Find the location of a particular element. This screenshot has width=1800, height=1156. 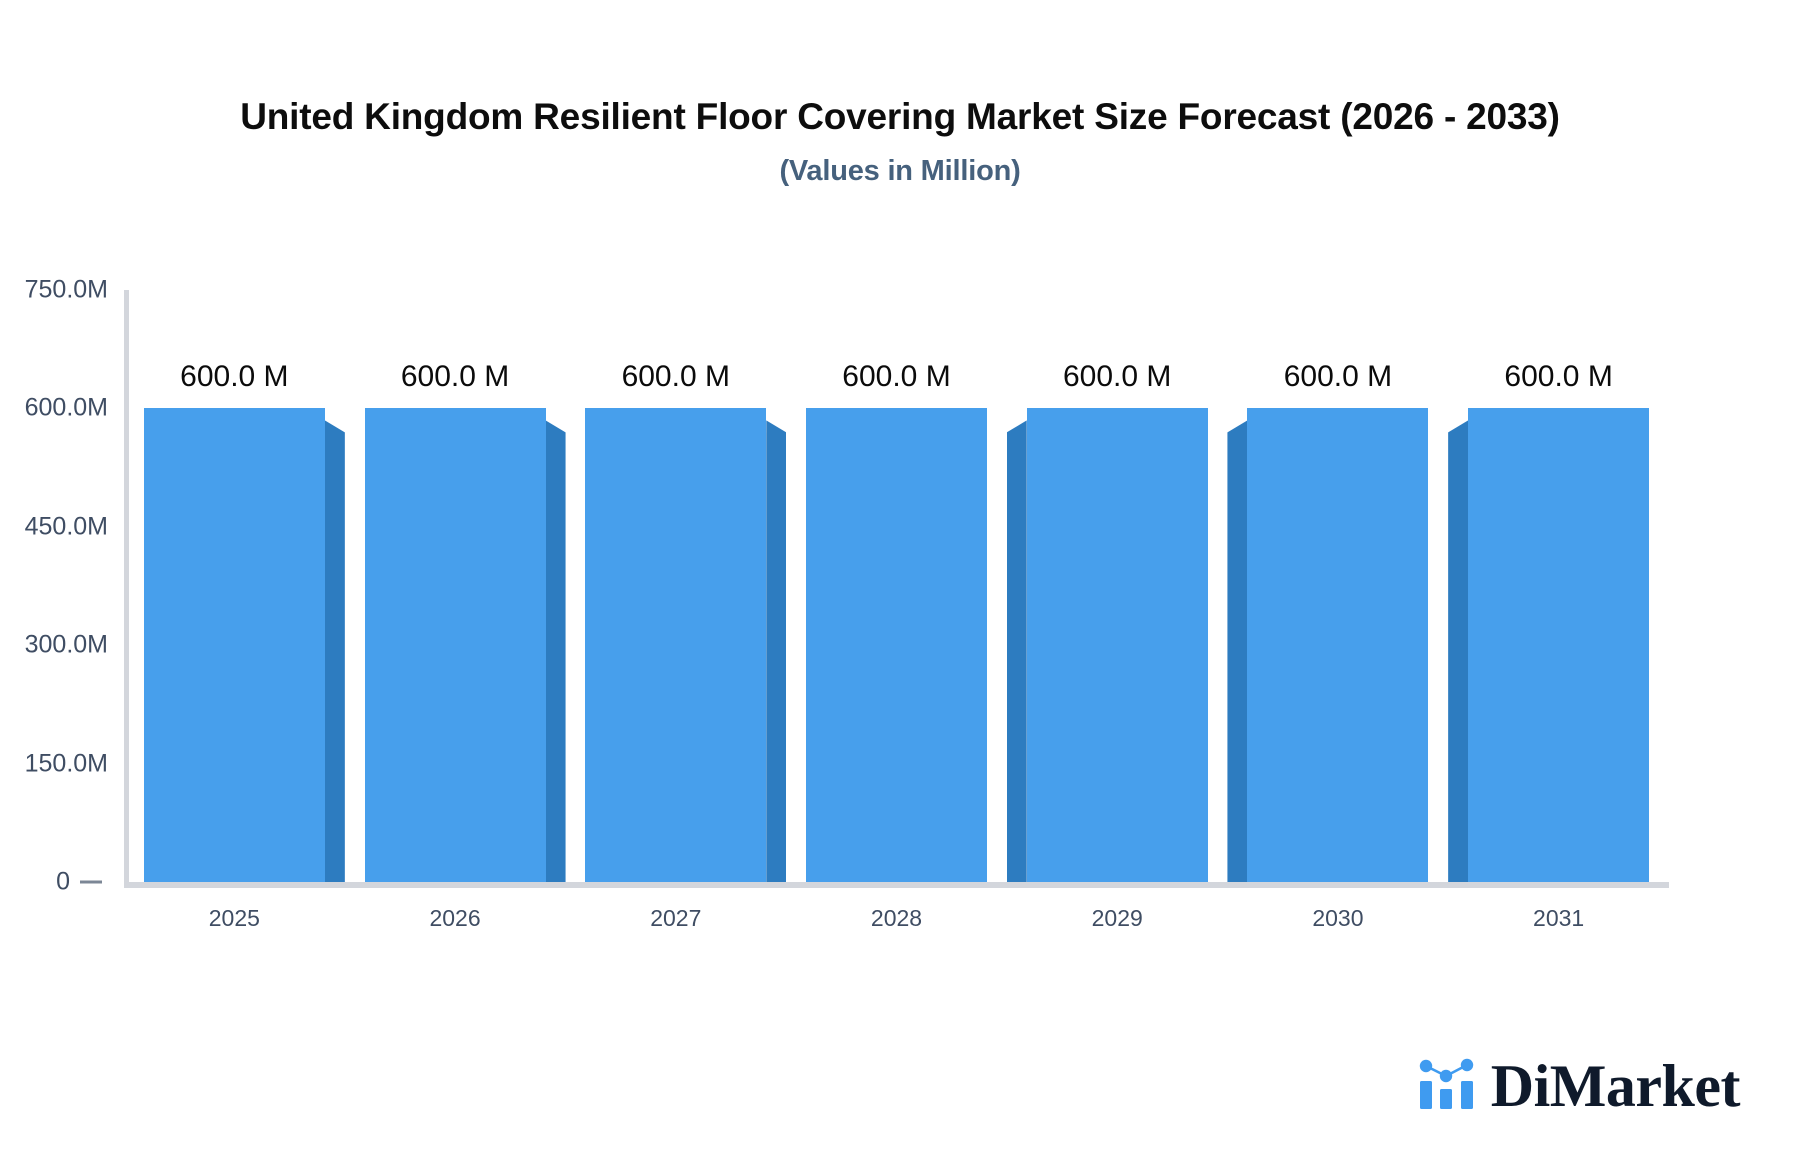

y-axis-tick-label: 750.0M is located at coordinates (66, 289).